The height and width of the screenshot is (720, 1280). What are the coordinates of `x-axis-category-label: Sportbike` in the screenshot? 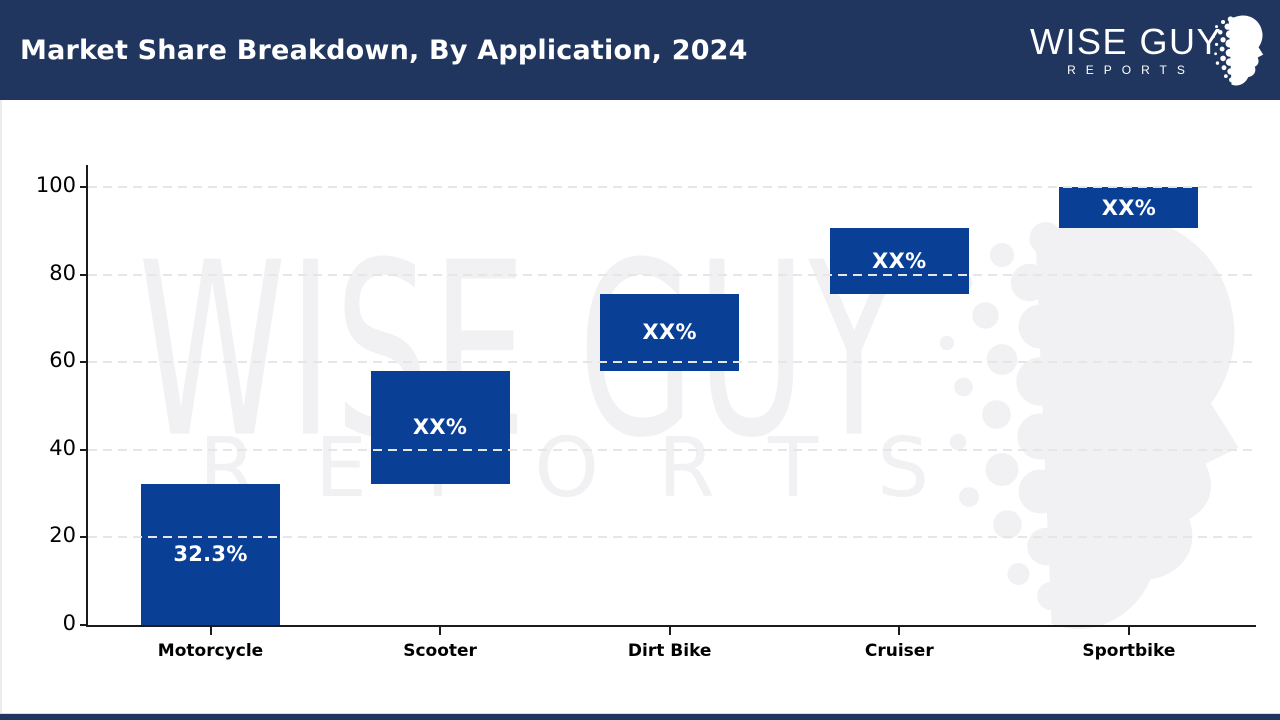 It's located at (1129, 651).